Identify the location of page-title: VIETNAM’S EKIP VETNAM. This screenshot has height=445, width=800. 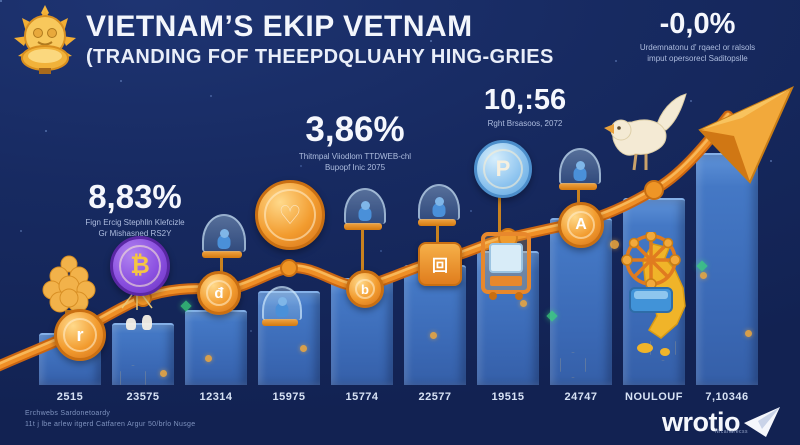
(279, 26).